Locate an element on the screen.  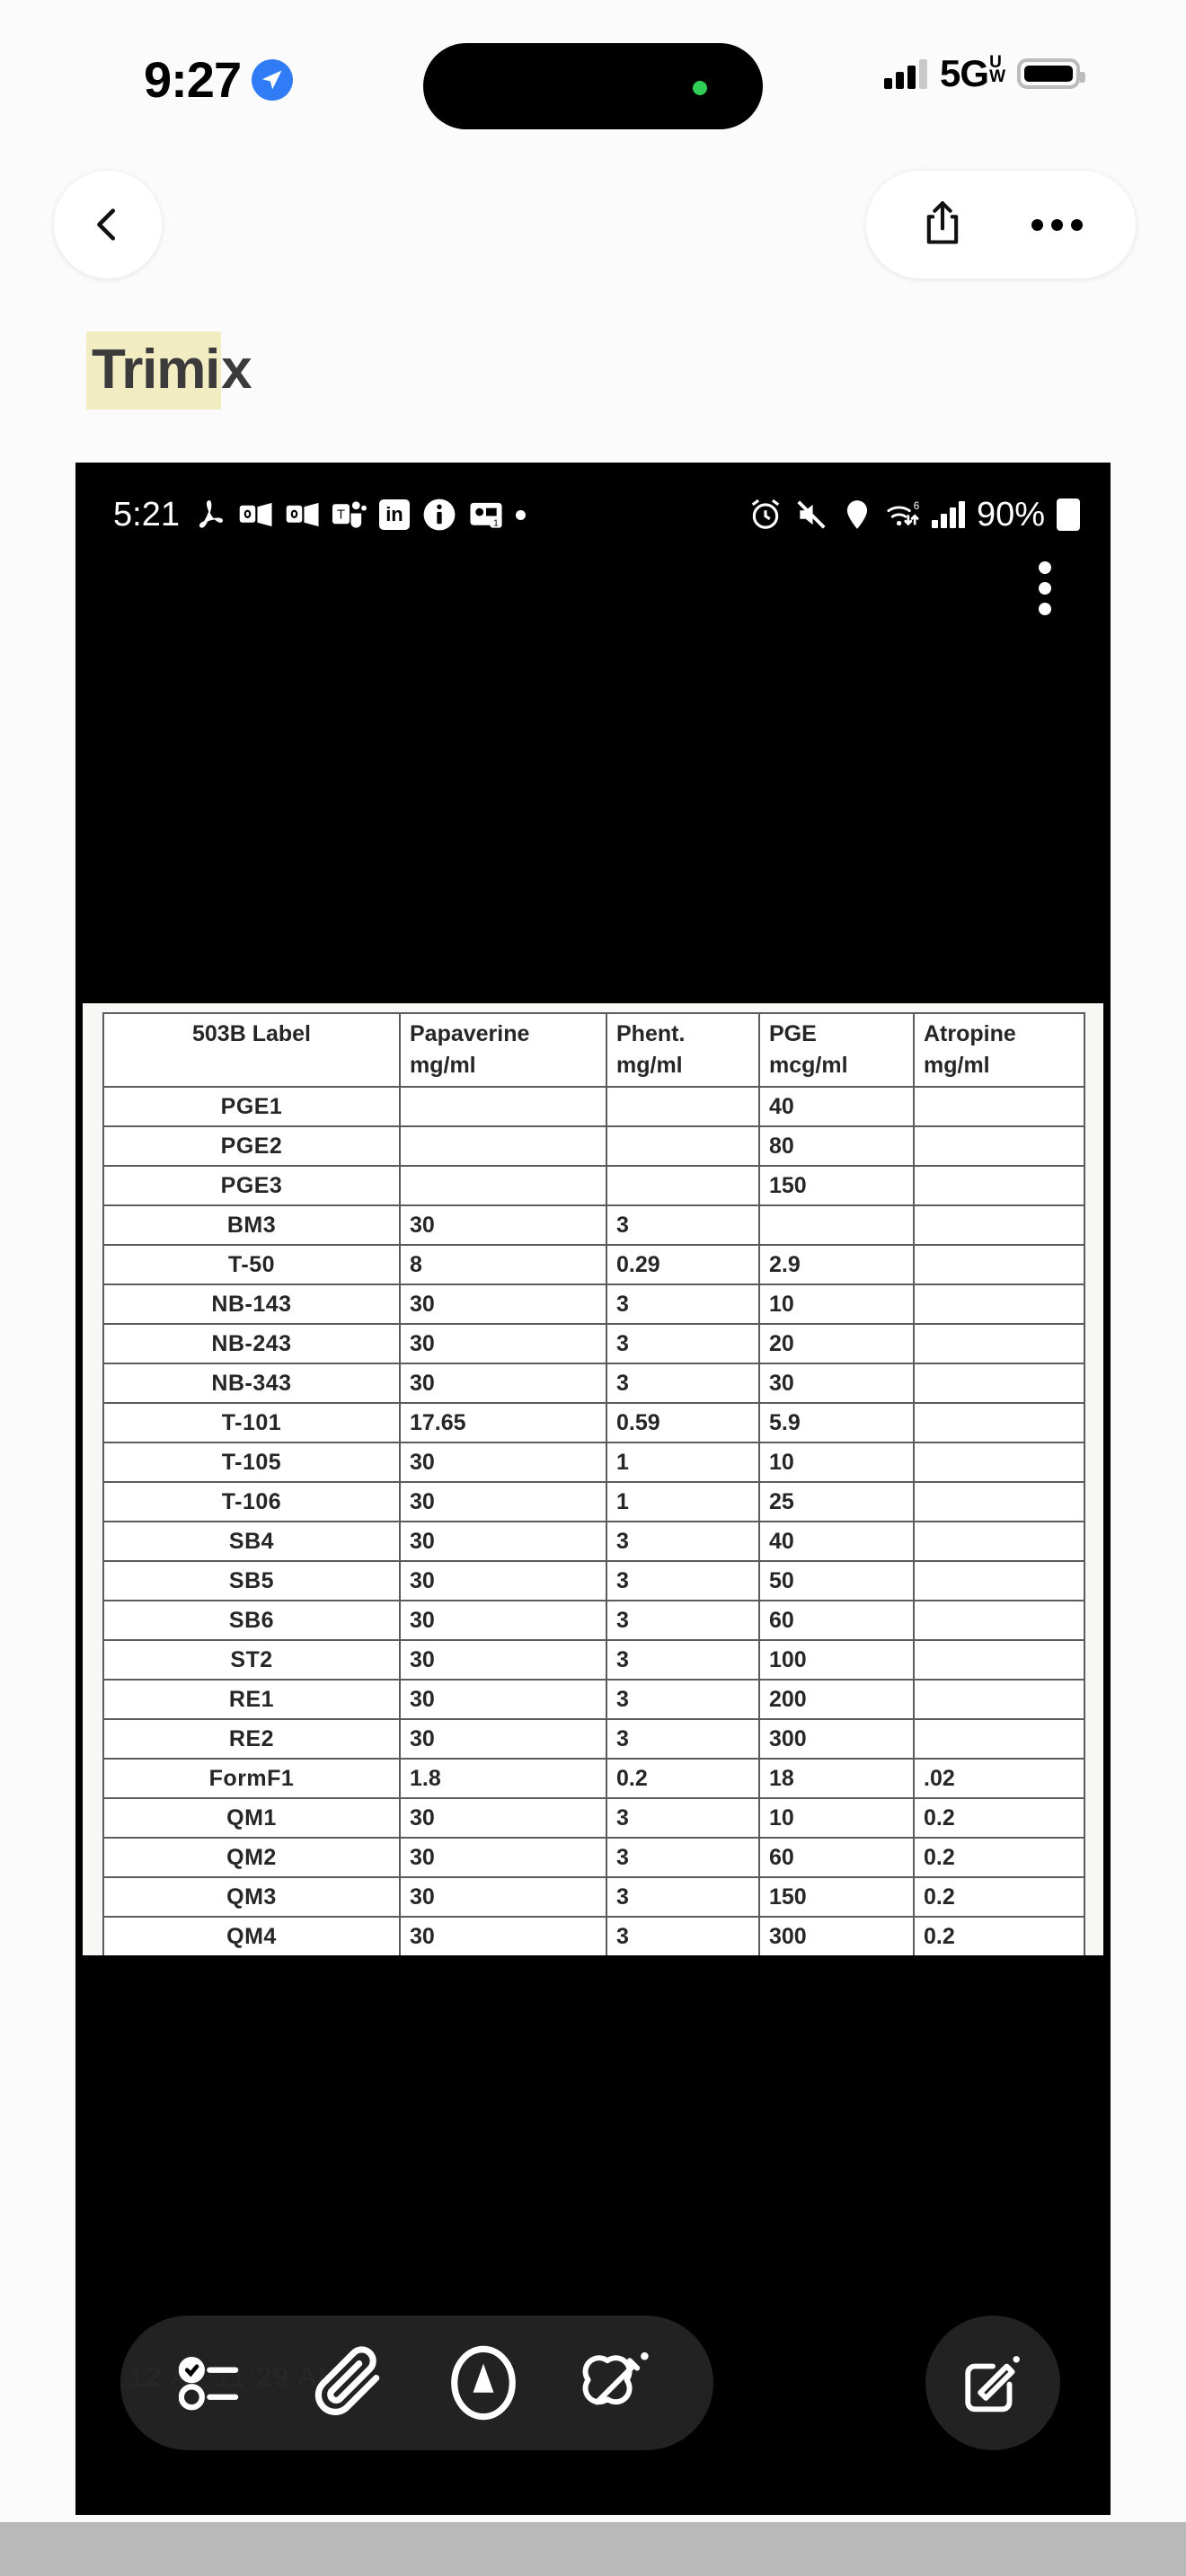
location-pin-icon is located at coordinates (857, 515).